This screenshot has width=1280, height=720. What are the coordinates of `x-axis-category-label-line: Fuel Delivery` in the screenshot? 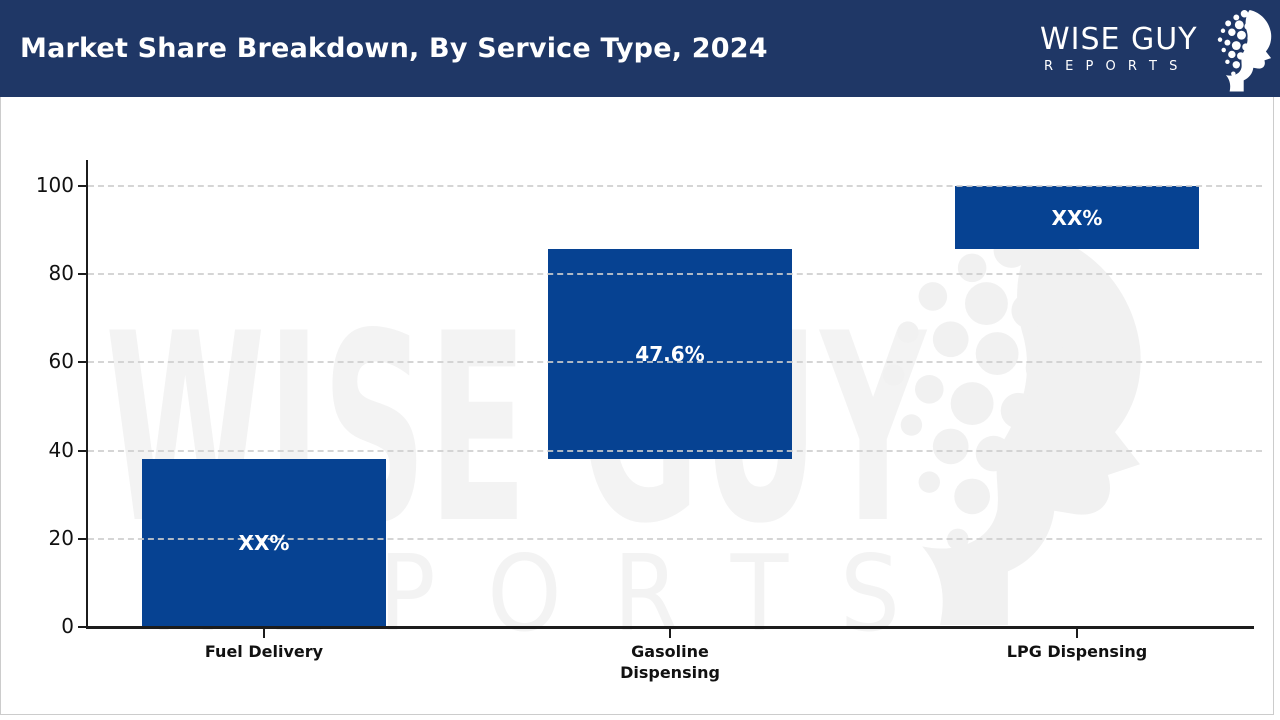 It's located at (264, 651).